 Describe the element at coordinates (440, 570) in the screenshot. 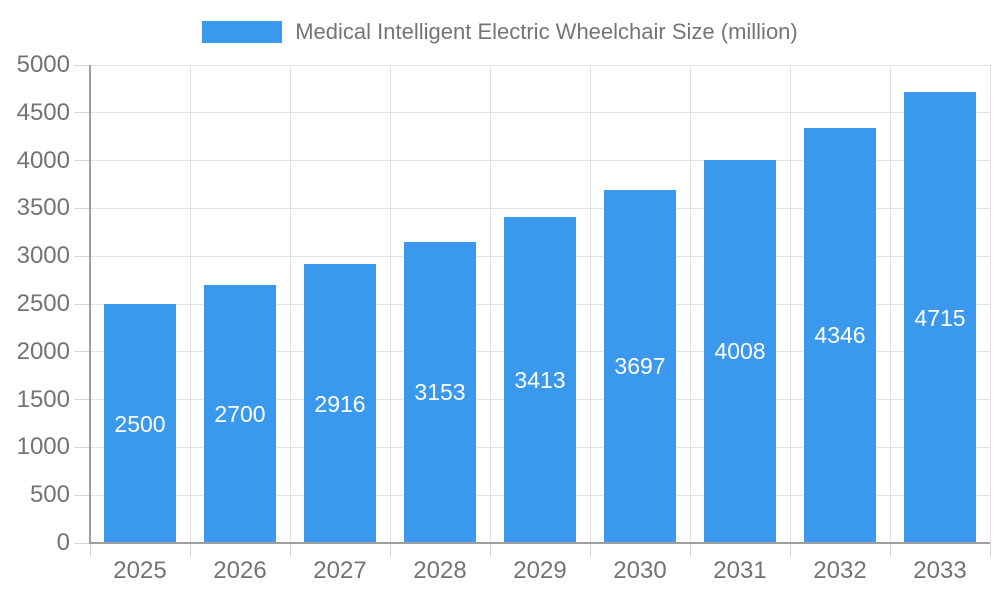

I see `x-axis-tick-label: 2028` at that location.